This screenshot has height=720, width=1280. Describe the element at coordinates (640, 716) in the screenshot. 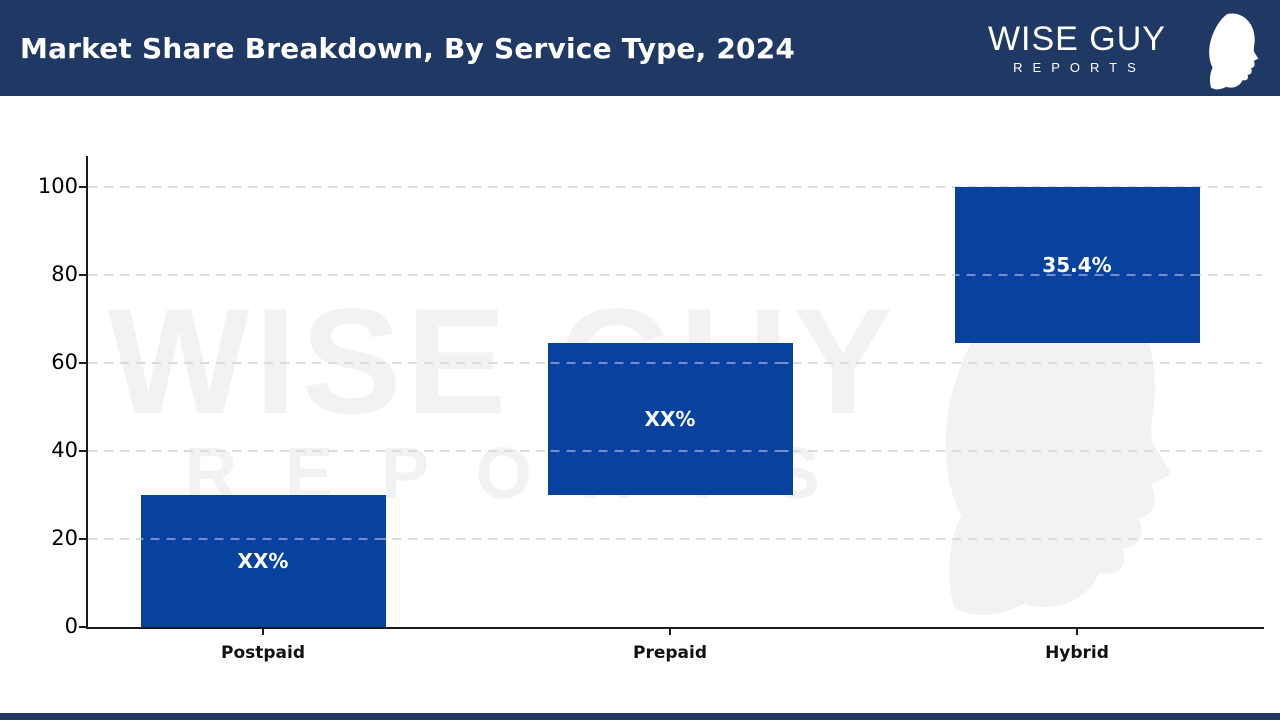

I see `footer-bar` at that location.